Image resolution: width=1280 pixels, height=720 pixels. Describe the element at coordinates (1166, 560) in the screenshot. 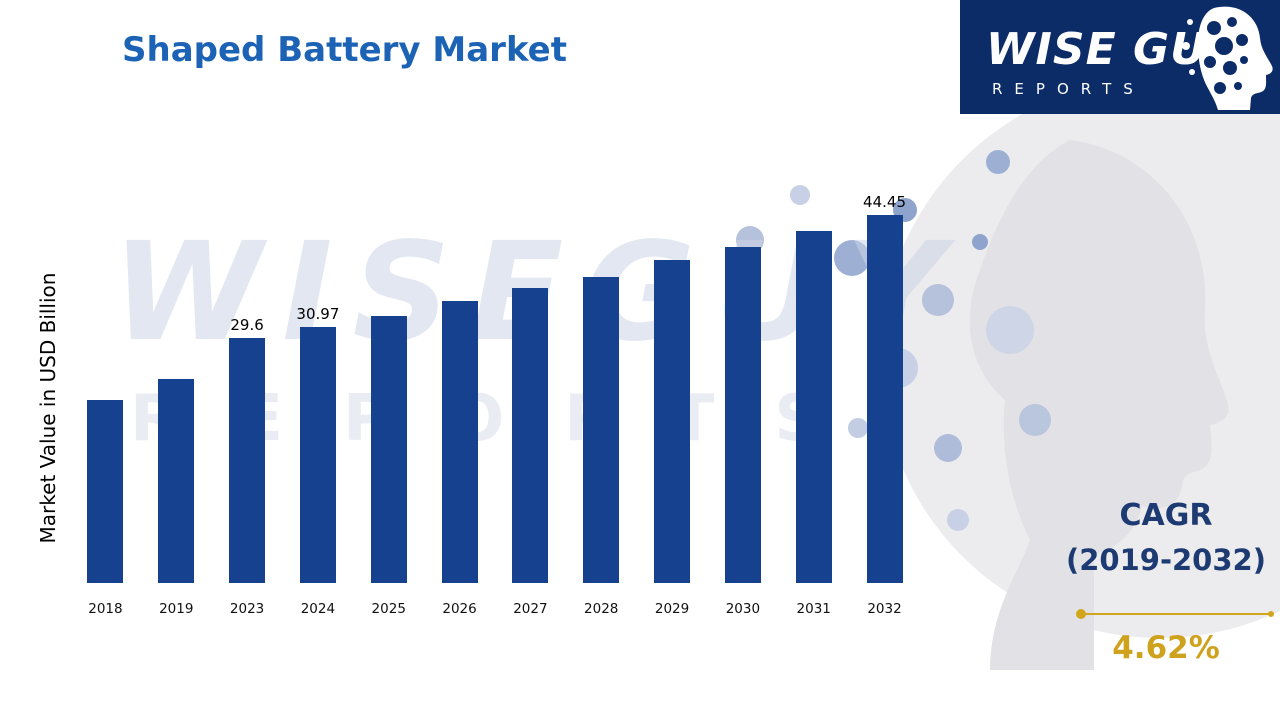

I see `cagr-range: (2019-2032)` at that location.